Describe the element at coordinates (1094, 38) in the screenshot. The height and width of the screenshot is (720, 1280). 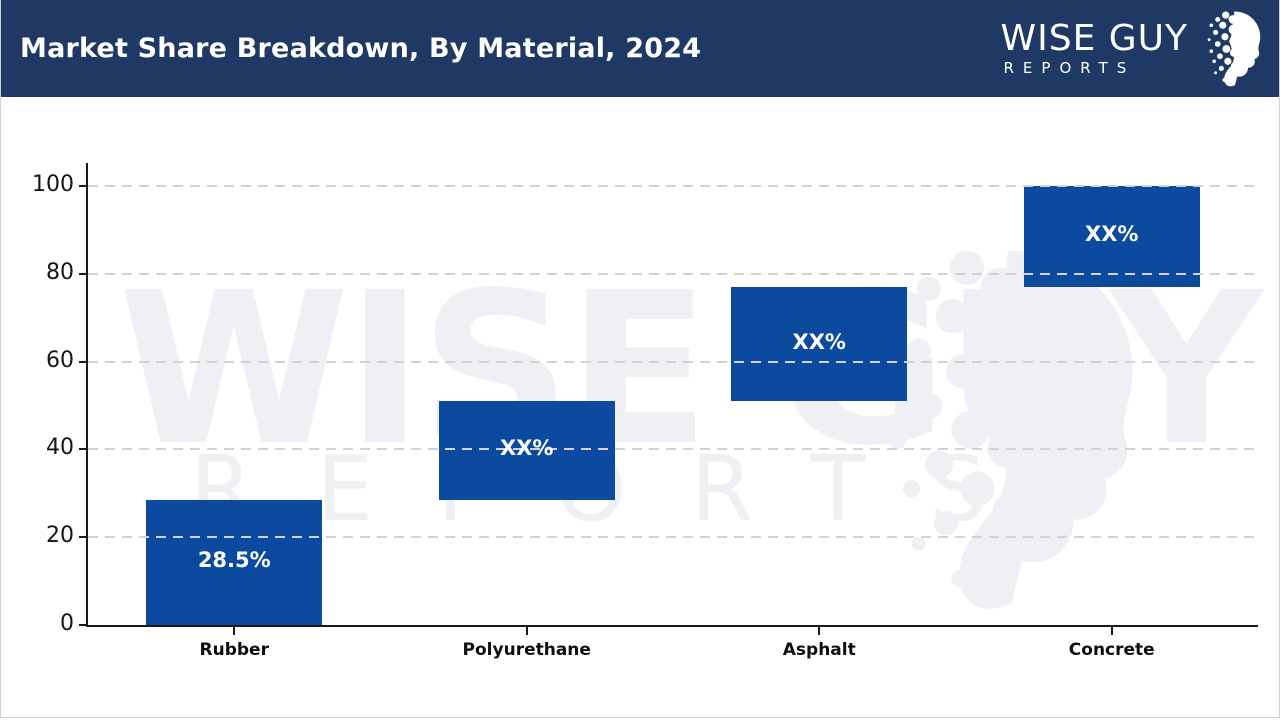
I see `logo-wordmark: WISE GUY` at that location.